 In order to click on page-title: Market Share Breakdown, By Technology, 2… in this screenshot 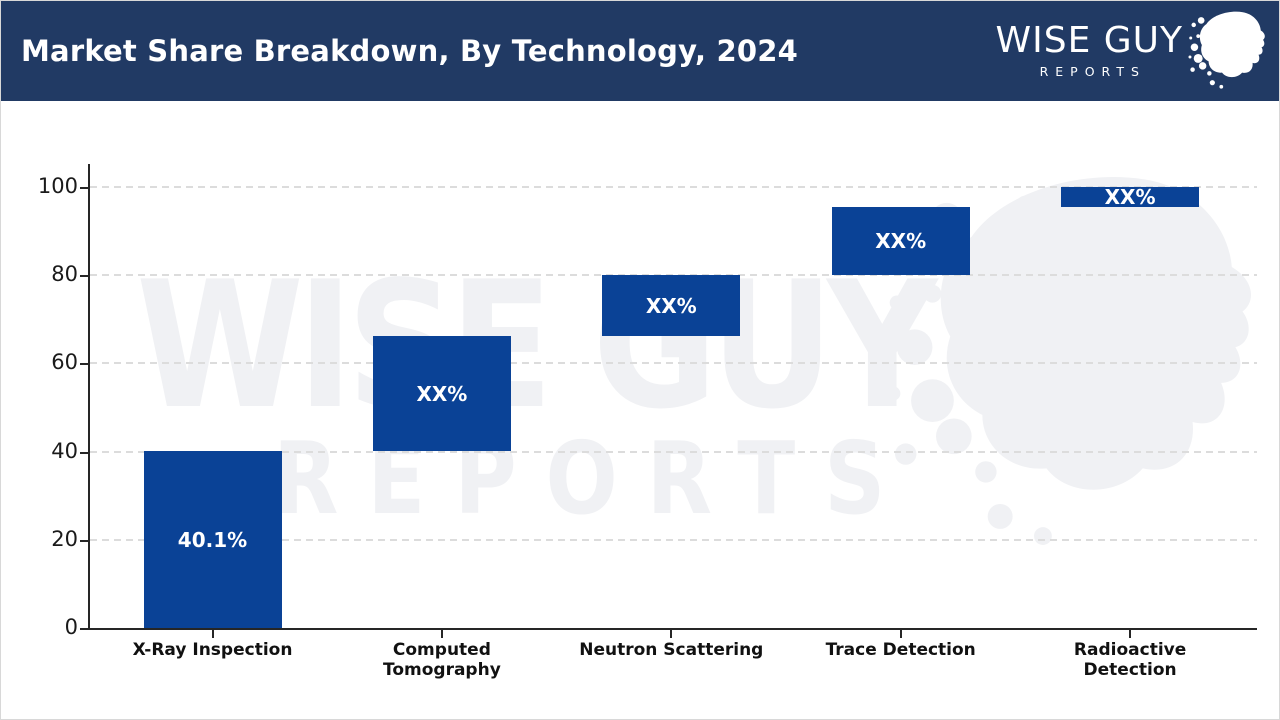, I will do `click(410, 51)`.